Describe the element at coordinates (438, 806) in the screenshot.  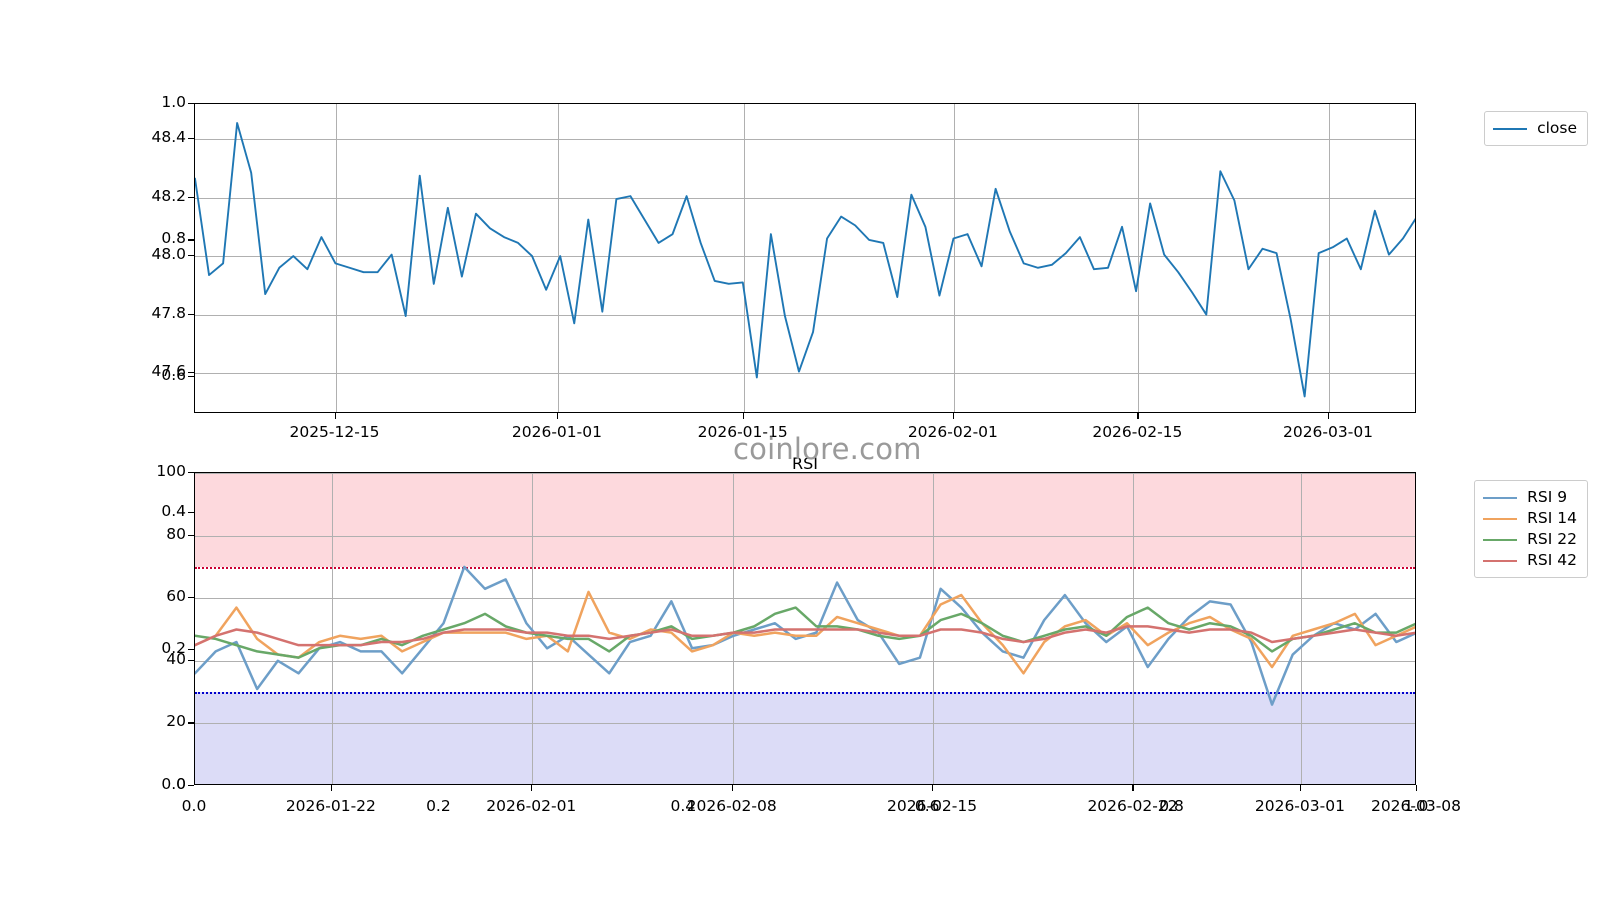
I see `overlay-xtick-label: 0.2` at that location.